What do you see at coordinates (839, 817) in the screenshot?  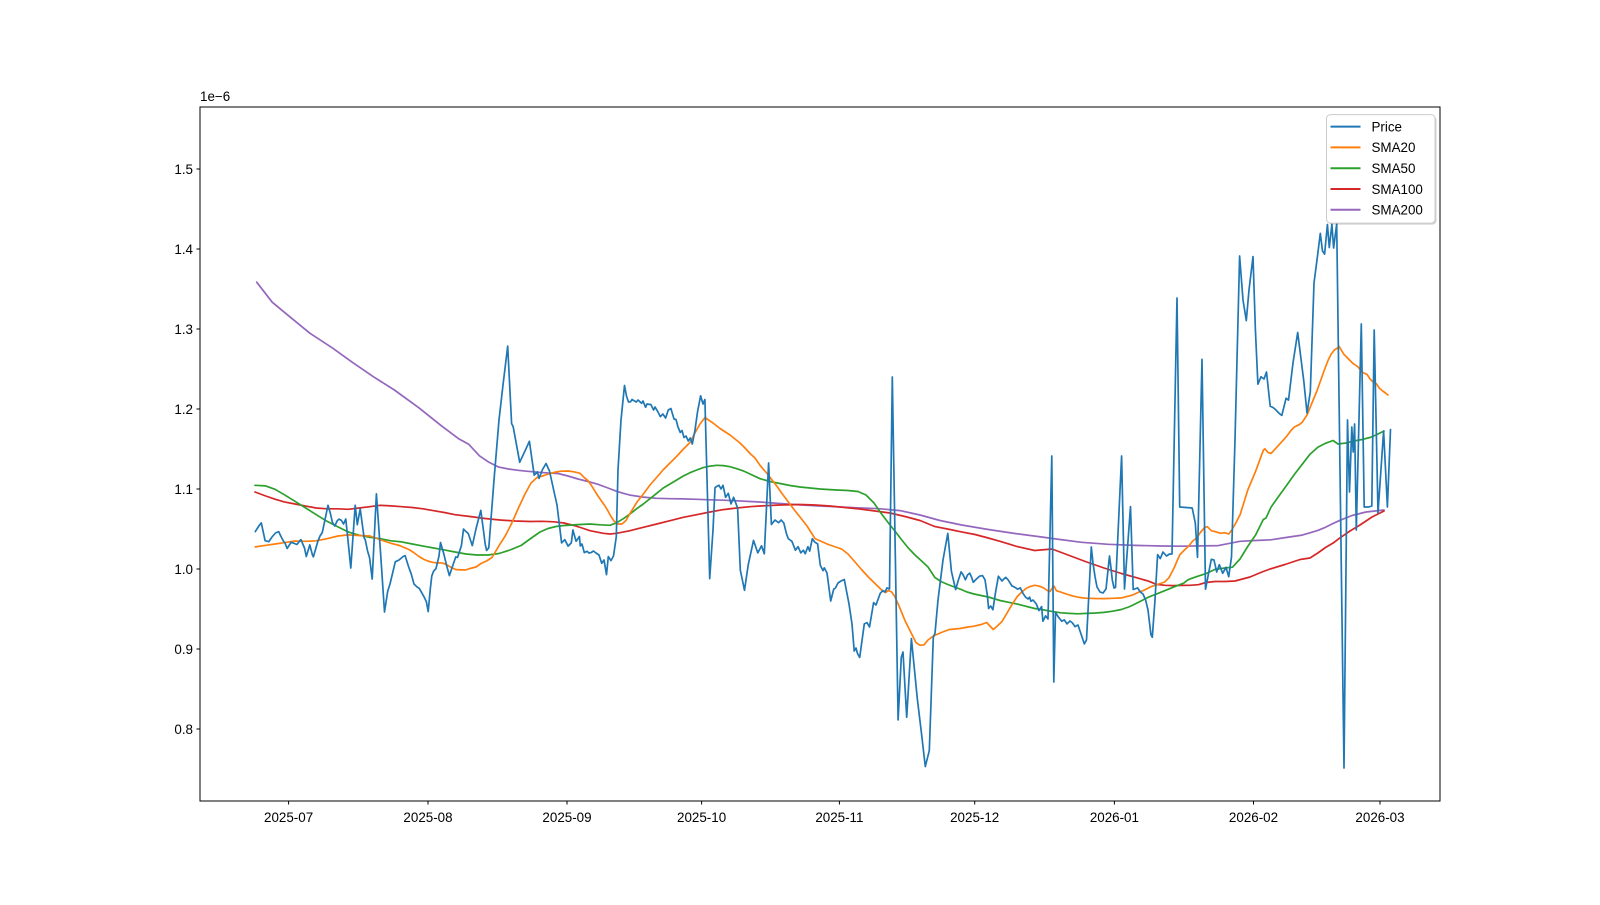 I see `svg-text: 2025-11` at bounding box center [839, 817].